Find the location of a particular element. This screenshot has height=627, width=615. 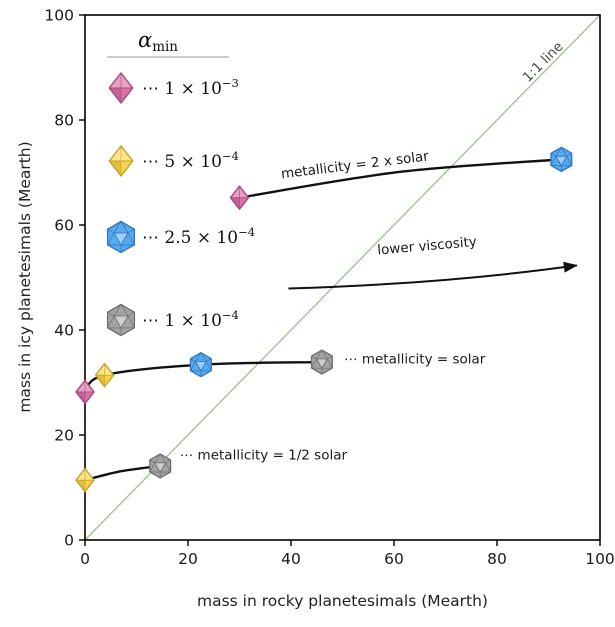

arrowhead-icon is located at coordinates (570, 267).